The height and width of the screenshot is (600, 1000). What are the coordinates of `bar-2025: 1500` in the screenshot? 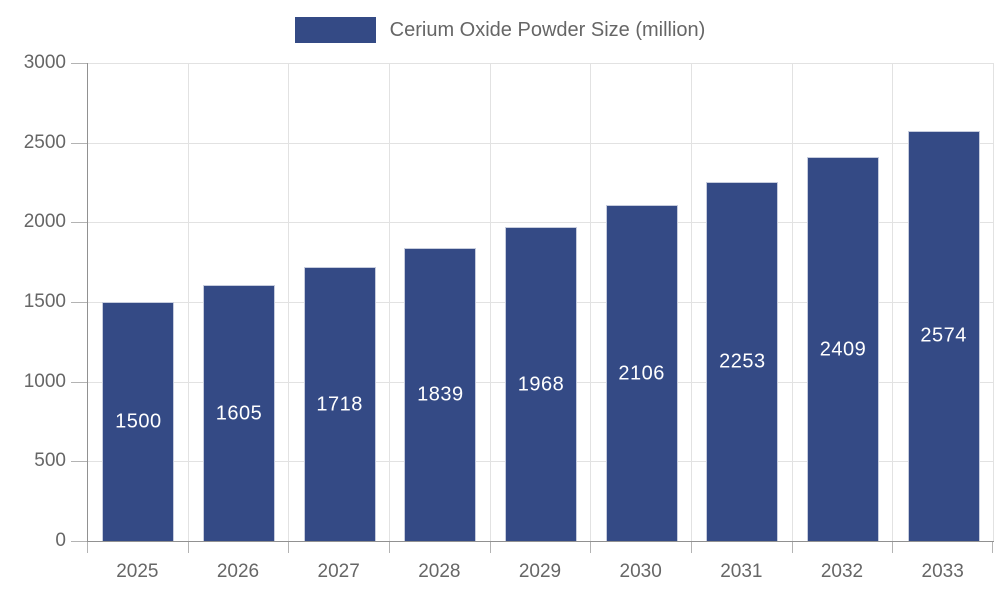 It's located at (138, 421).